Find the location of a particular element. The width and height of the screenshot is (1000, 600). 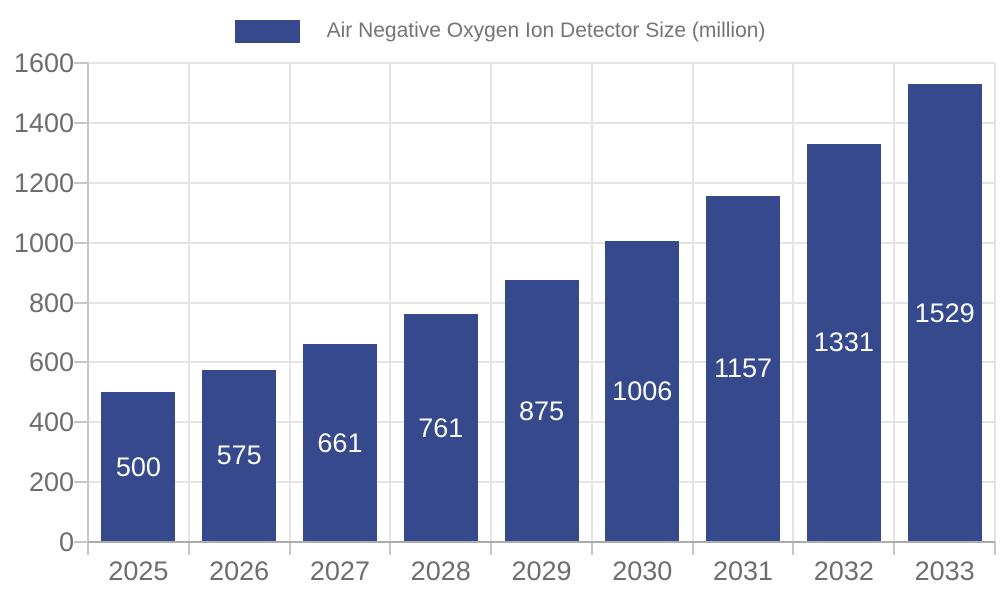

x-axis-line is located at coordinates (541, 542).